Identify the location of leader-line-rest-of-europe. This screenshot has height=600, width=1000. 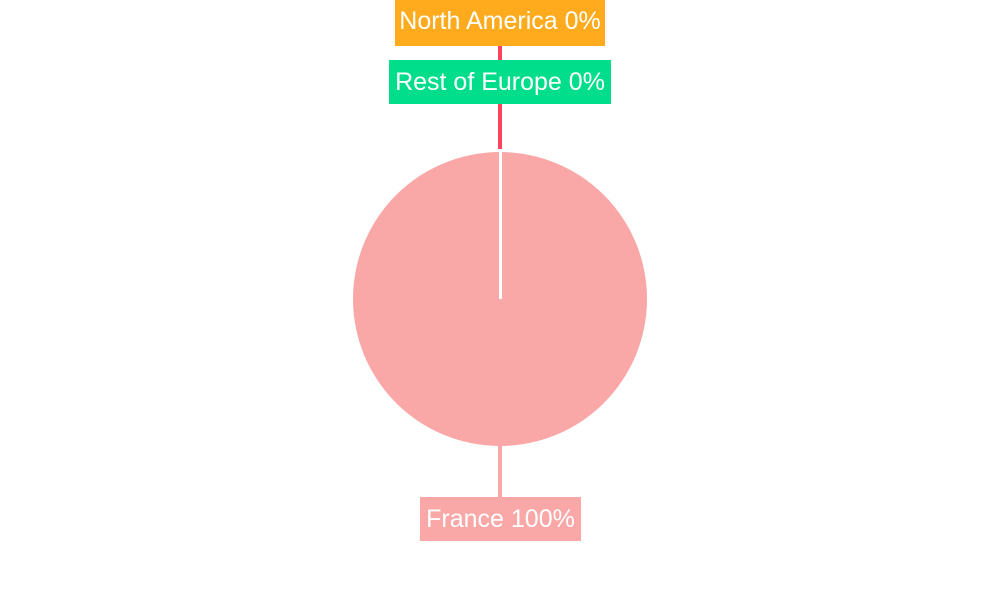
(500, 54).